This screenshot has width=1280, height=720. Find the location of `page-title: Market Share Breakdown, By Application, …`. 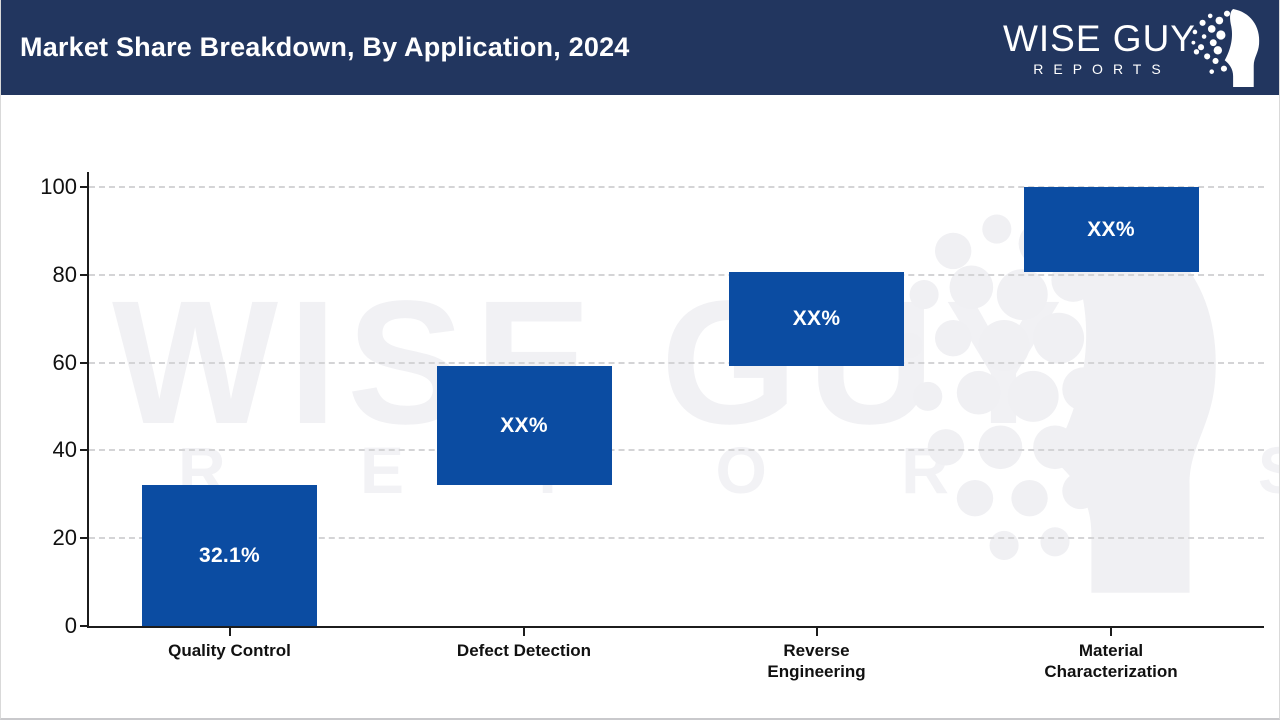

page-title: Market Share Breakdown, By Application, … is located at coordinates (325, 47).